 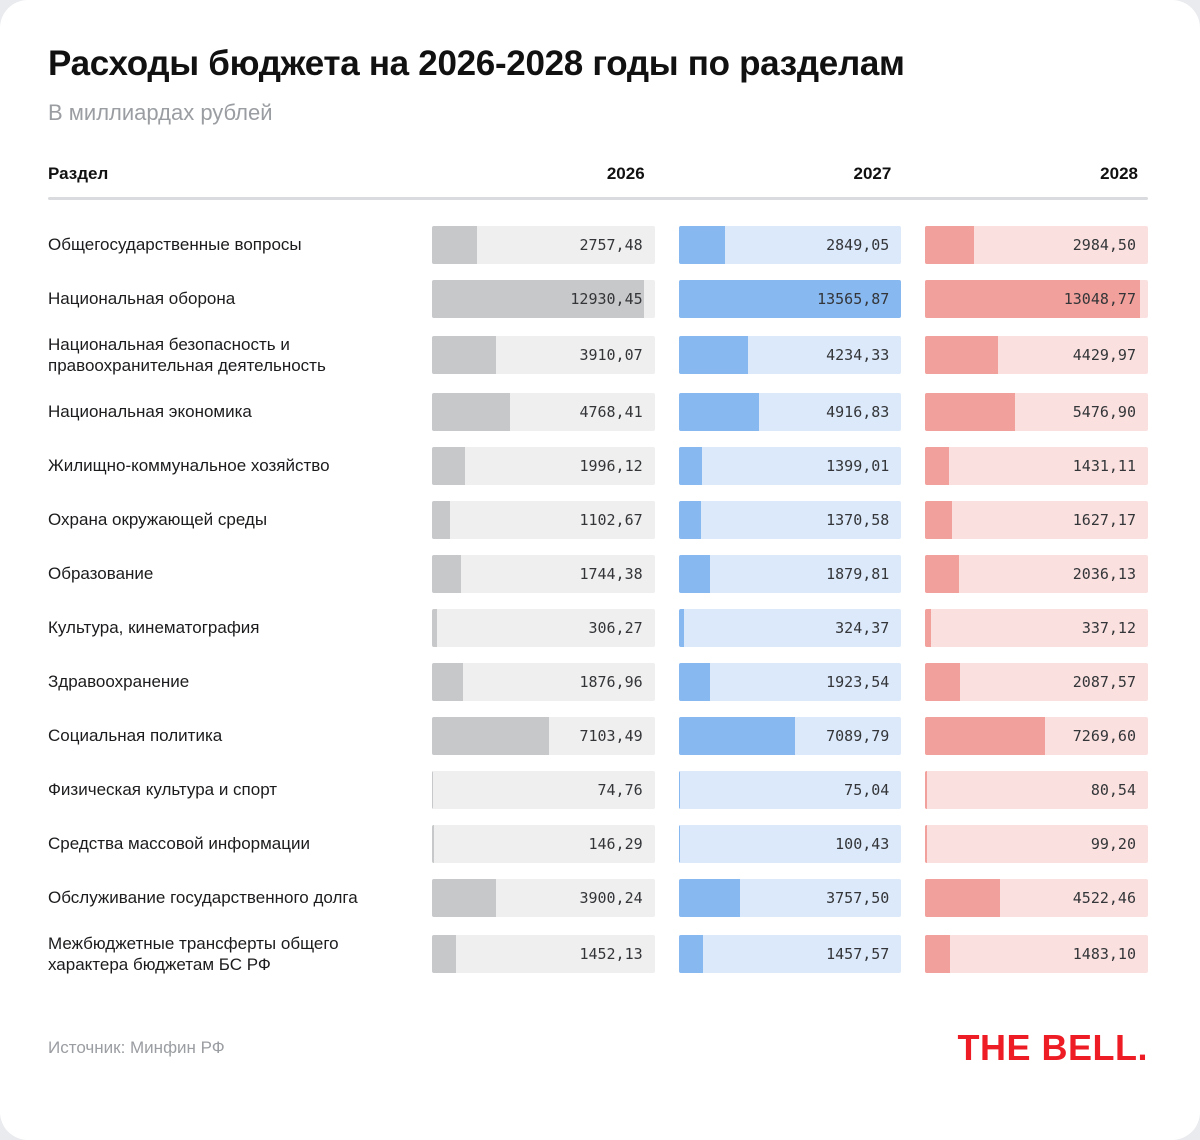 I want to click on bar-2027: 75,04, so click(x=790, y=789).